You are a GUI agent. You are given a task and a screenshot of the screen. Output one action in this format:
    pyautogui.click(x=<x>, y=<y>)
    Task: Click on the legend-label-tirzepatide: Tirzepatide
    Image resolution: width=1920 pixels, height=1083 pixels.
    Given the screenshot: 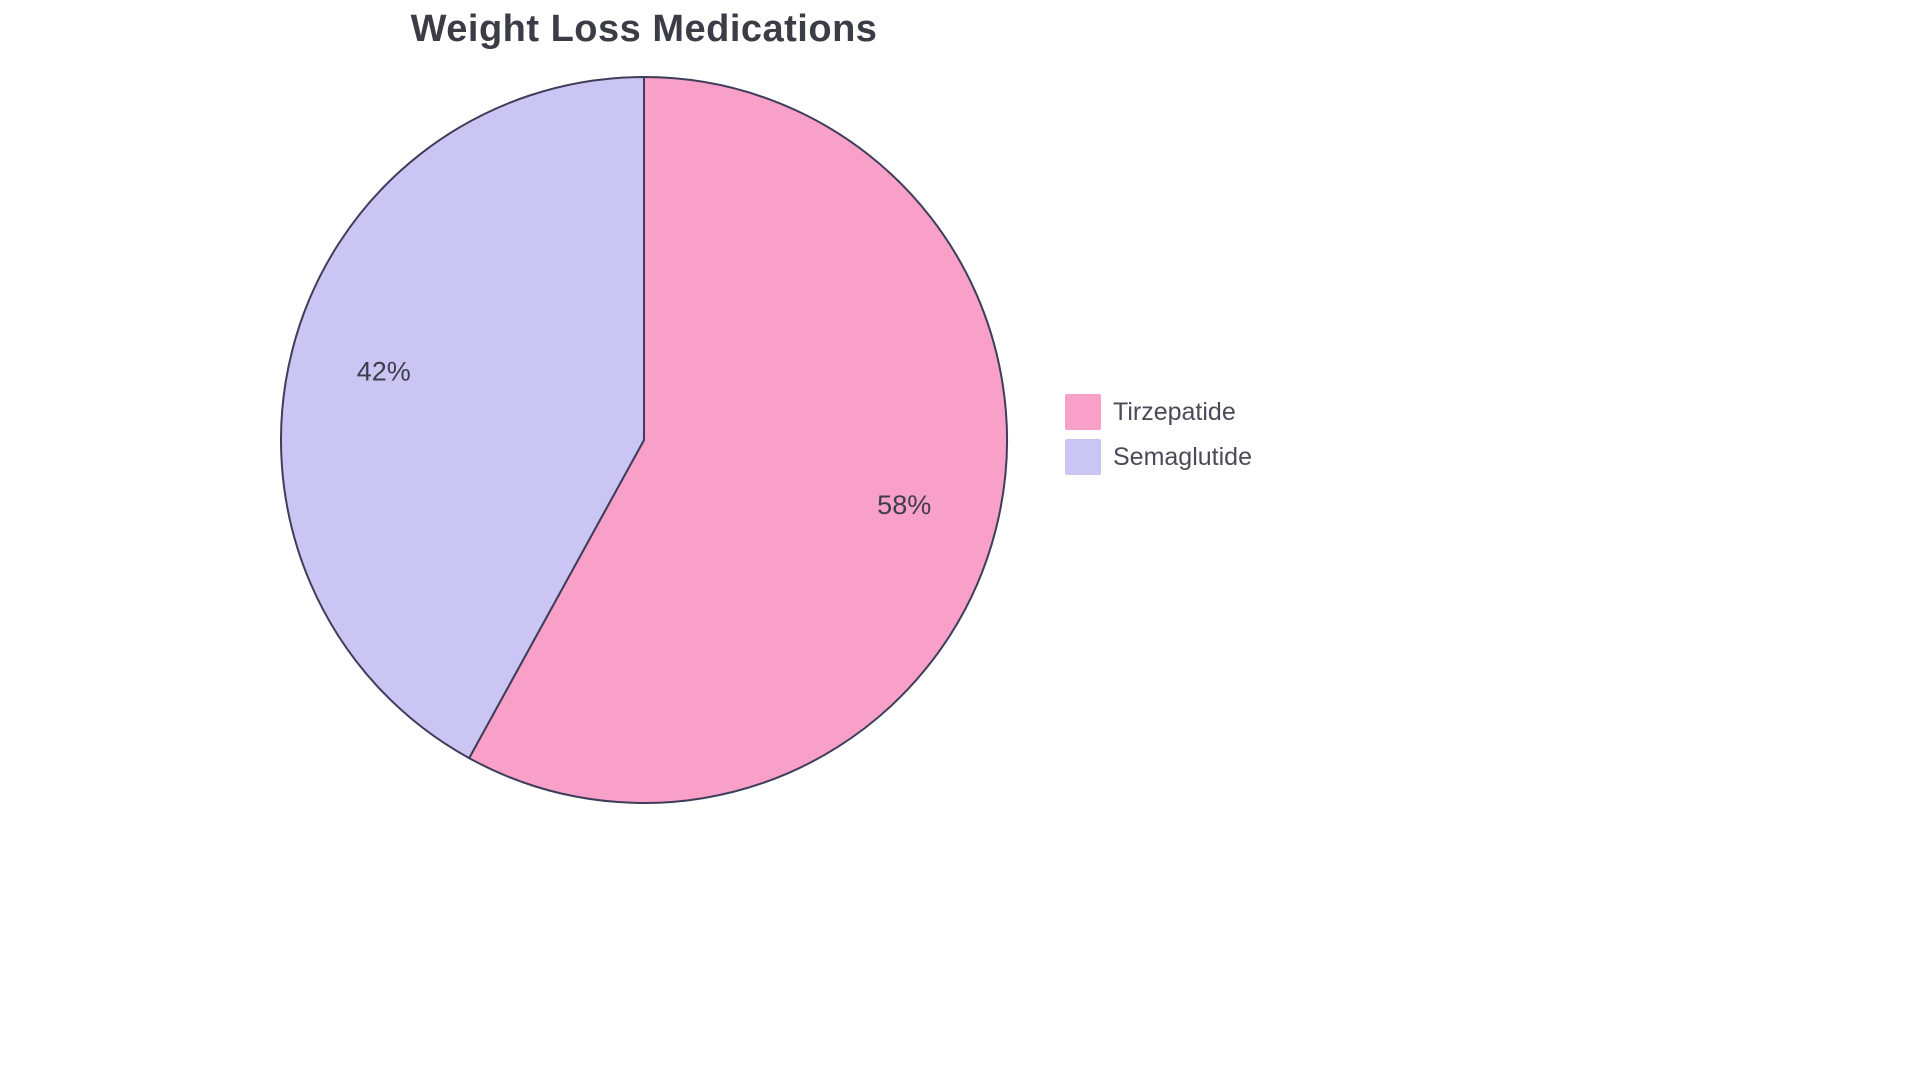 What is the action you would take?
    pyautogui.click(x=1174, y=411)
    